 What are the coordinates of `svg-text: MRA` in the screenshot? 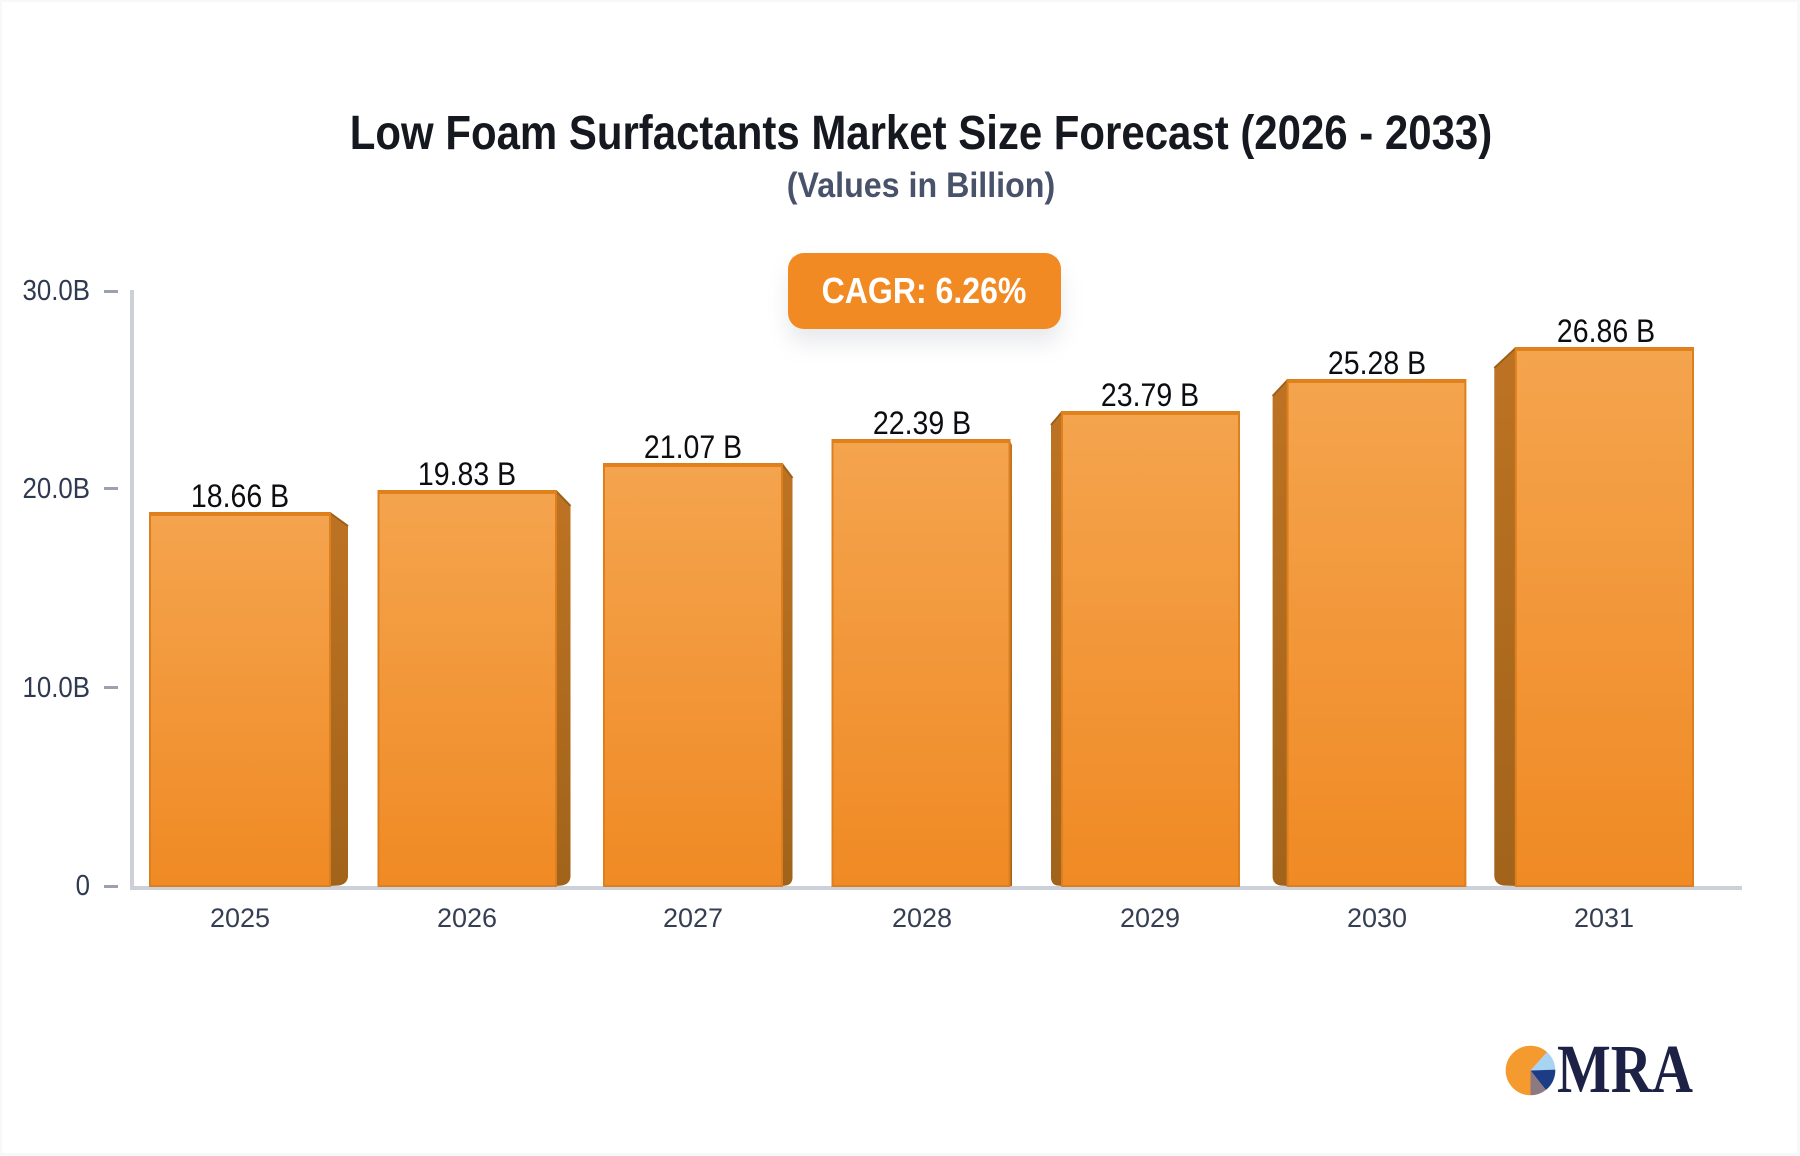 It's located at (1625, 1069).